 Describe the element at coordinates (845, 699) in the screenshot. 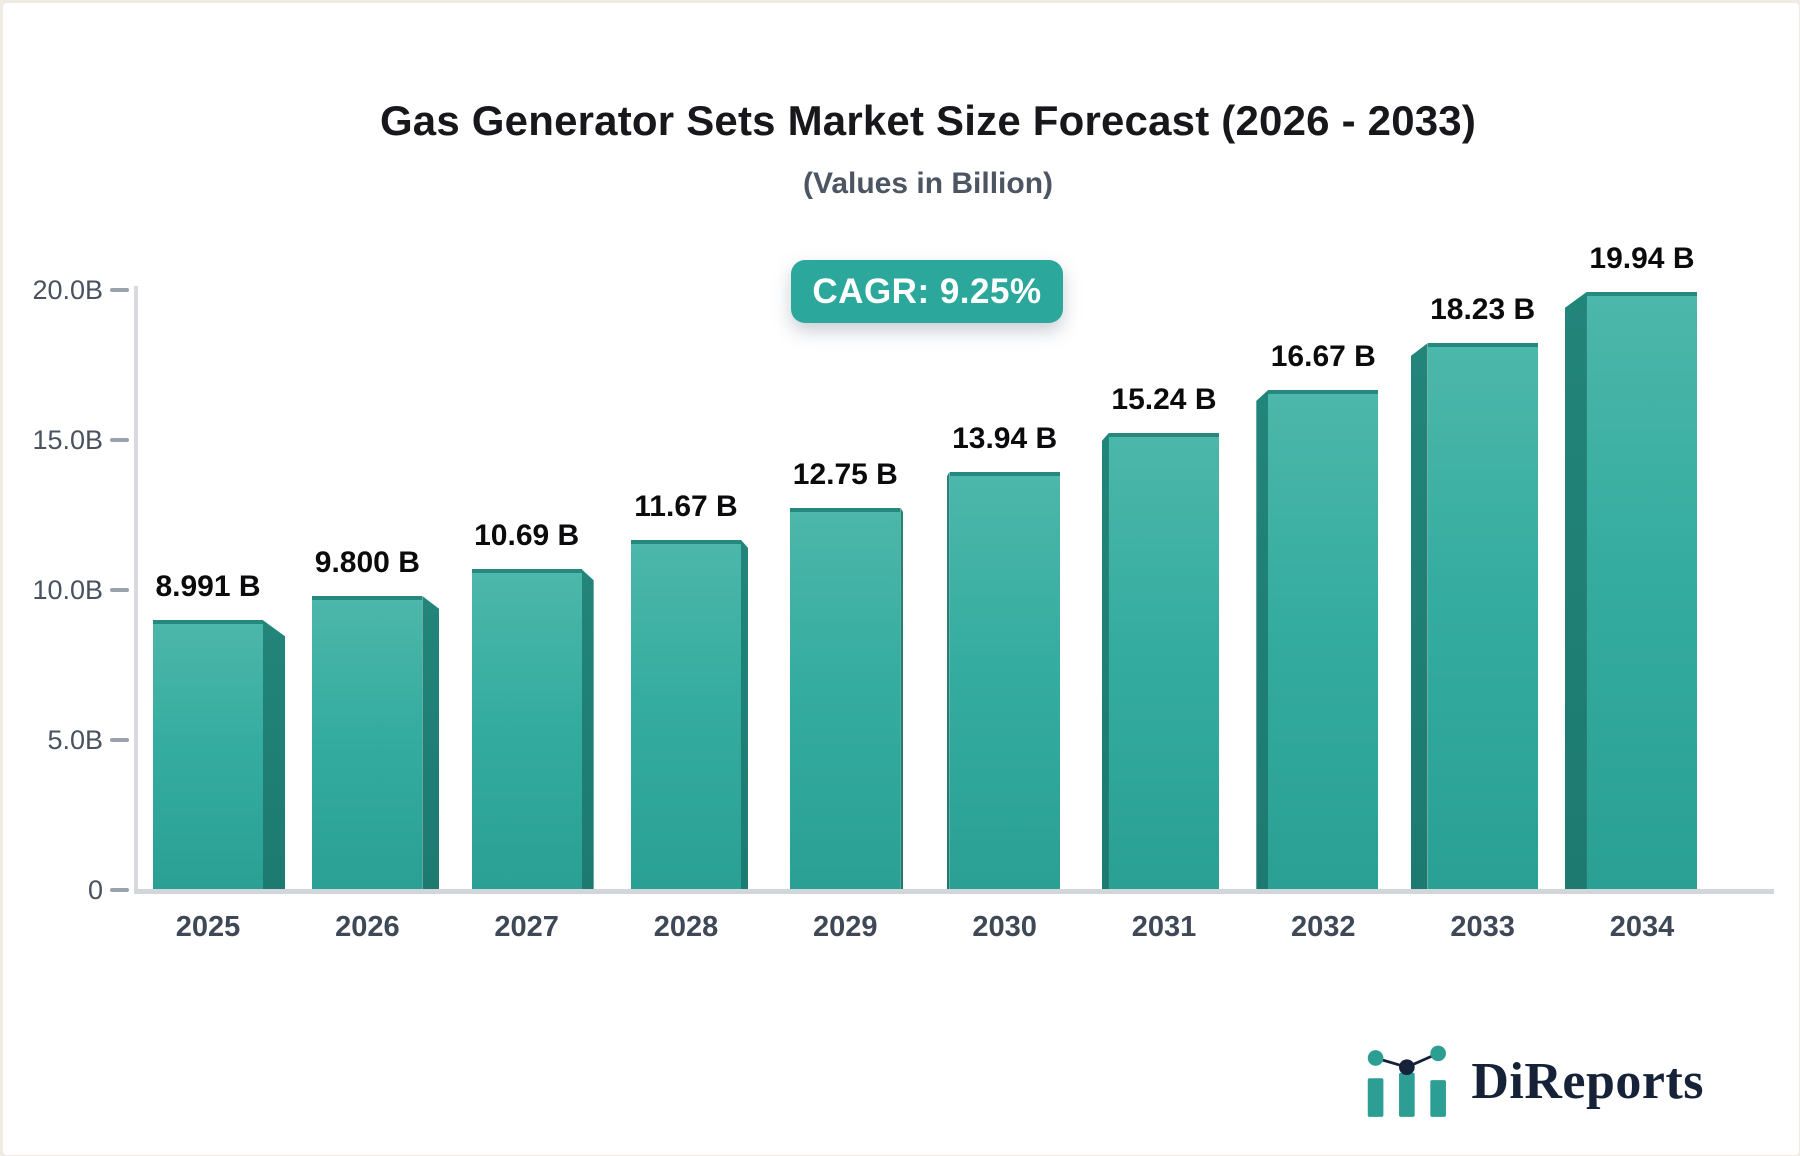

I see `bar-face-2029` at that location.